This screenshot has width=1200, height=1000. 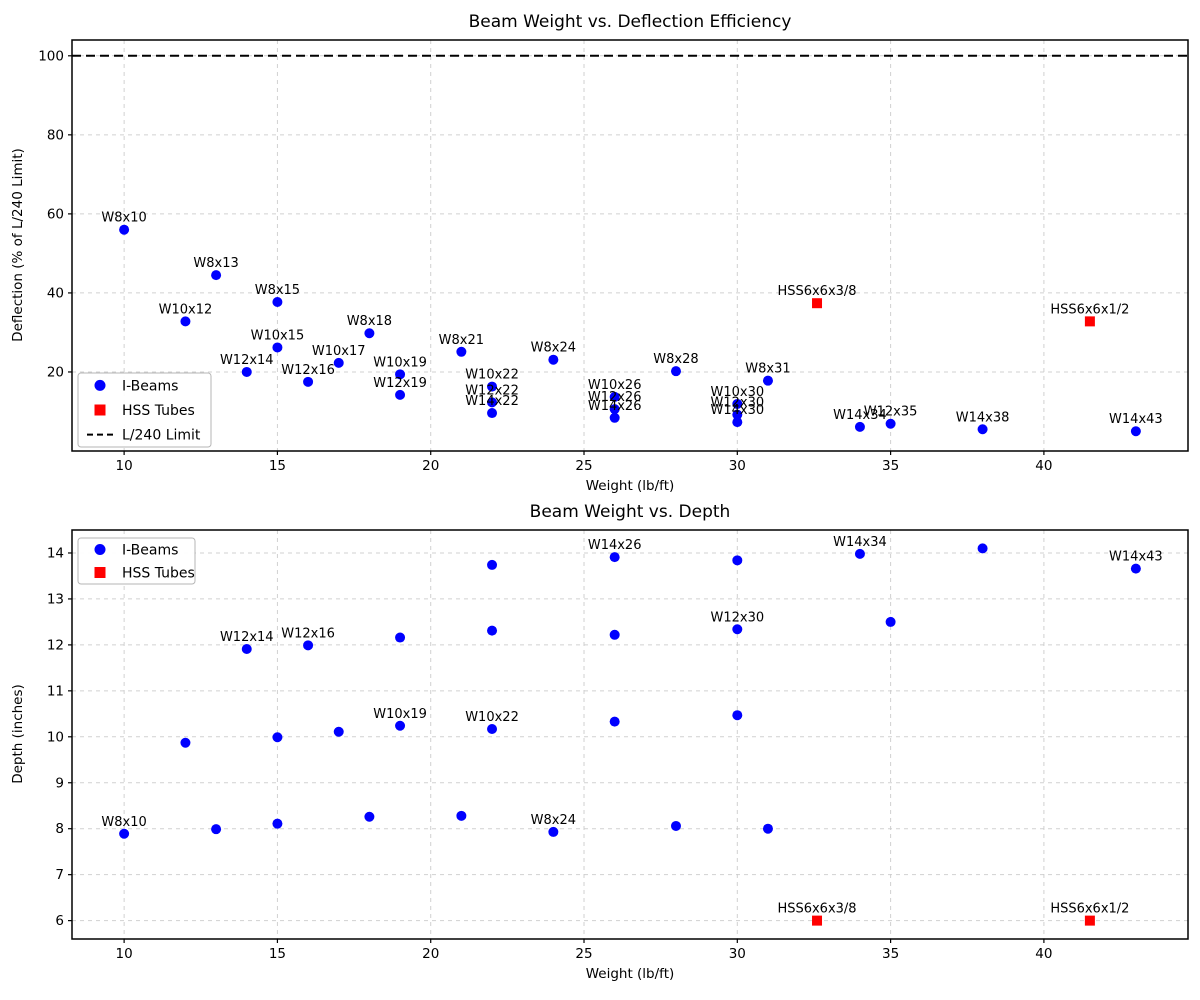 I want to click on point-label-W8x21: W8x21, so click(x=461, y=340).